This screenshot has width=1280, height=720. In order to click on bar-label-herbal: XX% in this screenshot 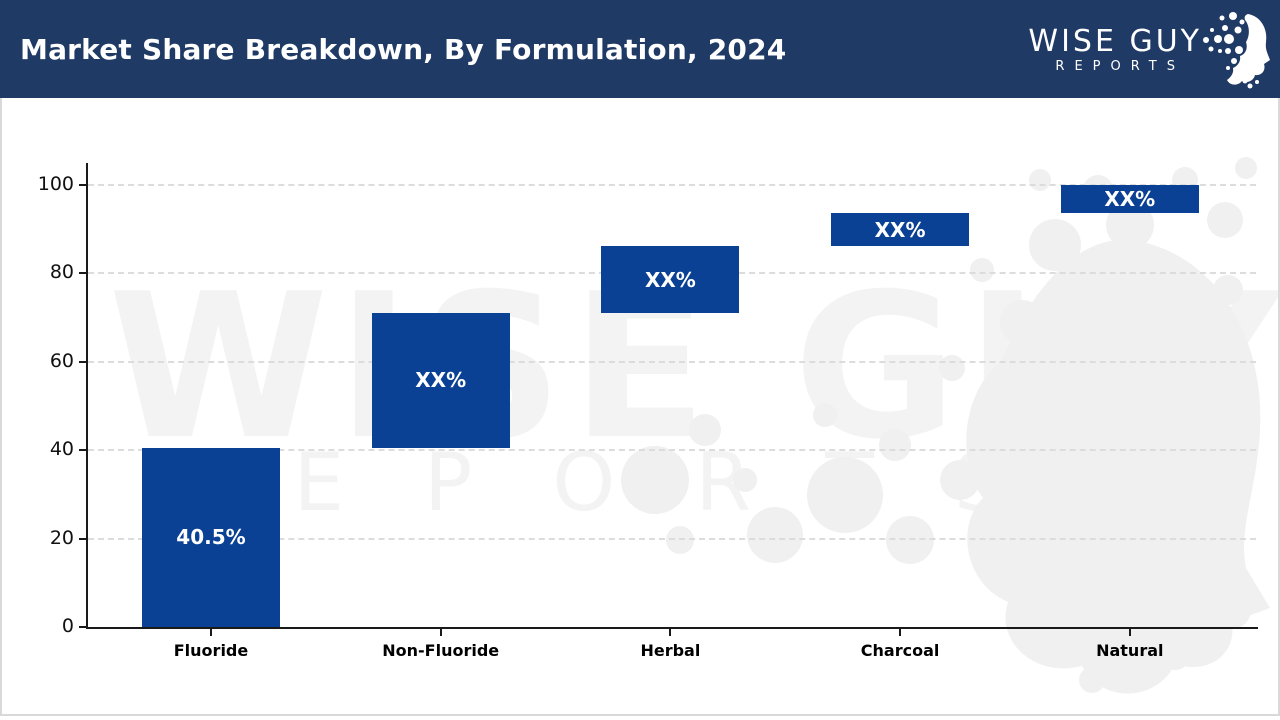, I will do `click(670, 279)`.